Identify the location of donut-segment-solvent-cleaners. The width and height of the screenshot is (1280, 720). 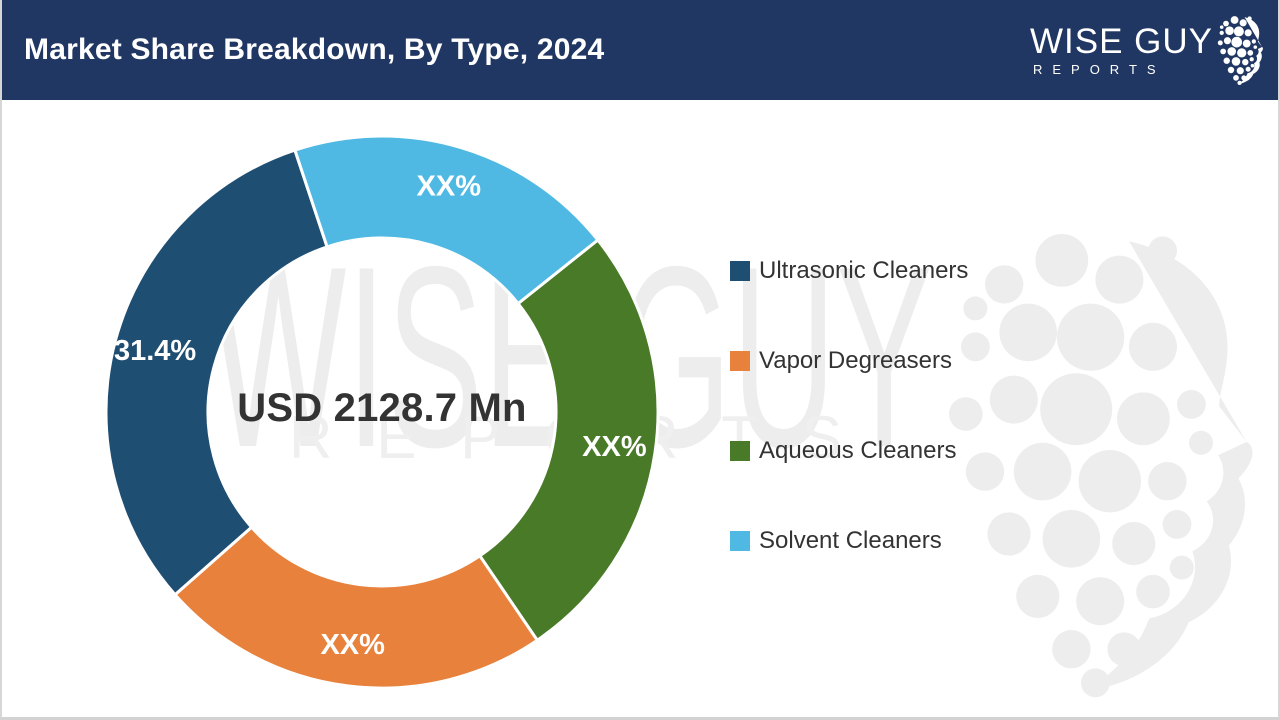
(446, 220).